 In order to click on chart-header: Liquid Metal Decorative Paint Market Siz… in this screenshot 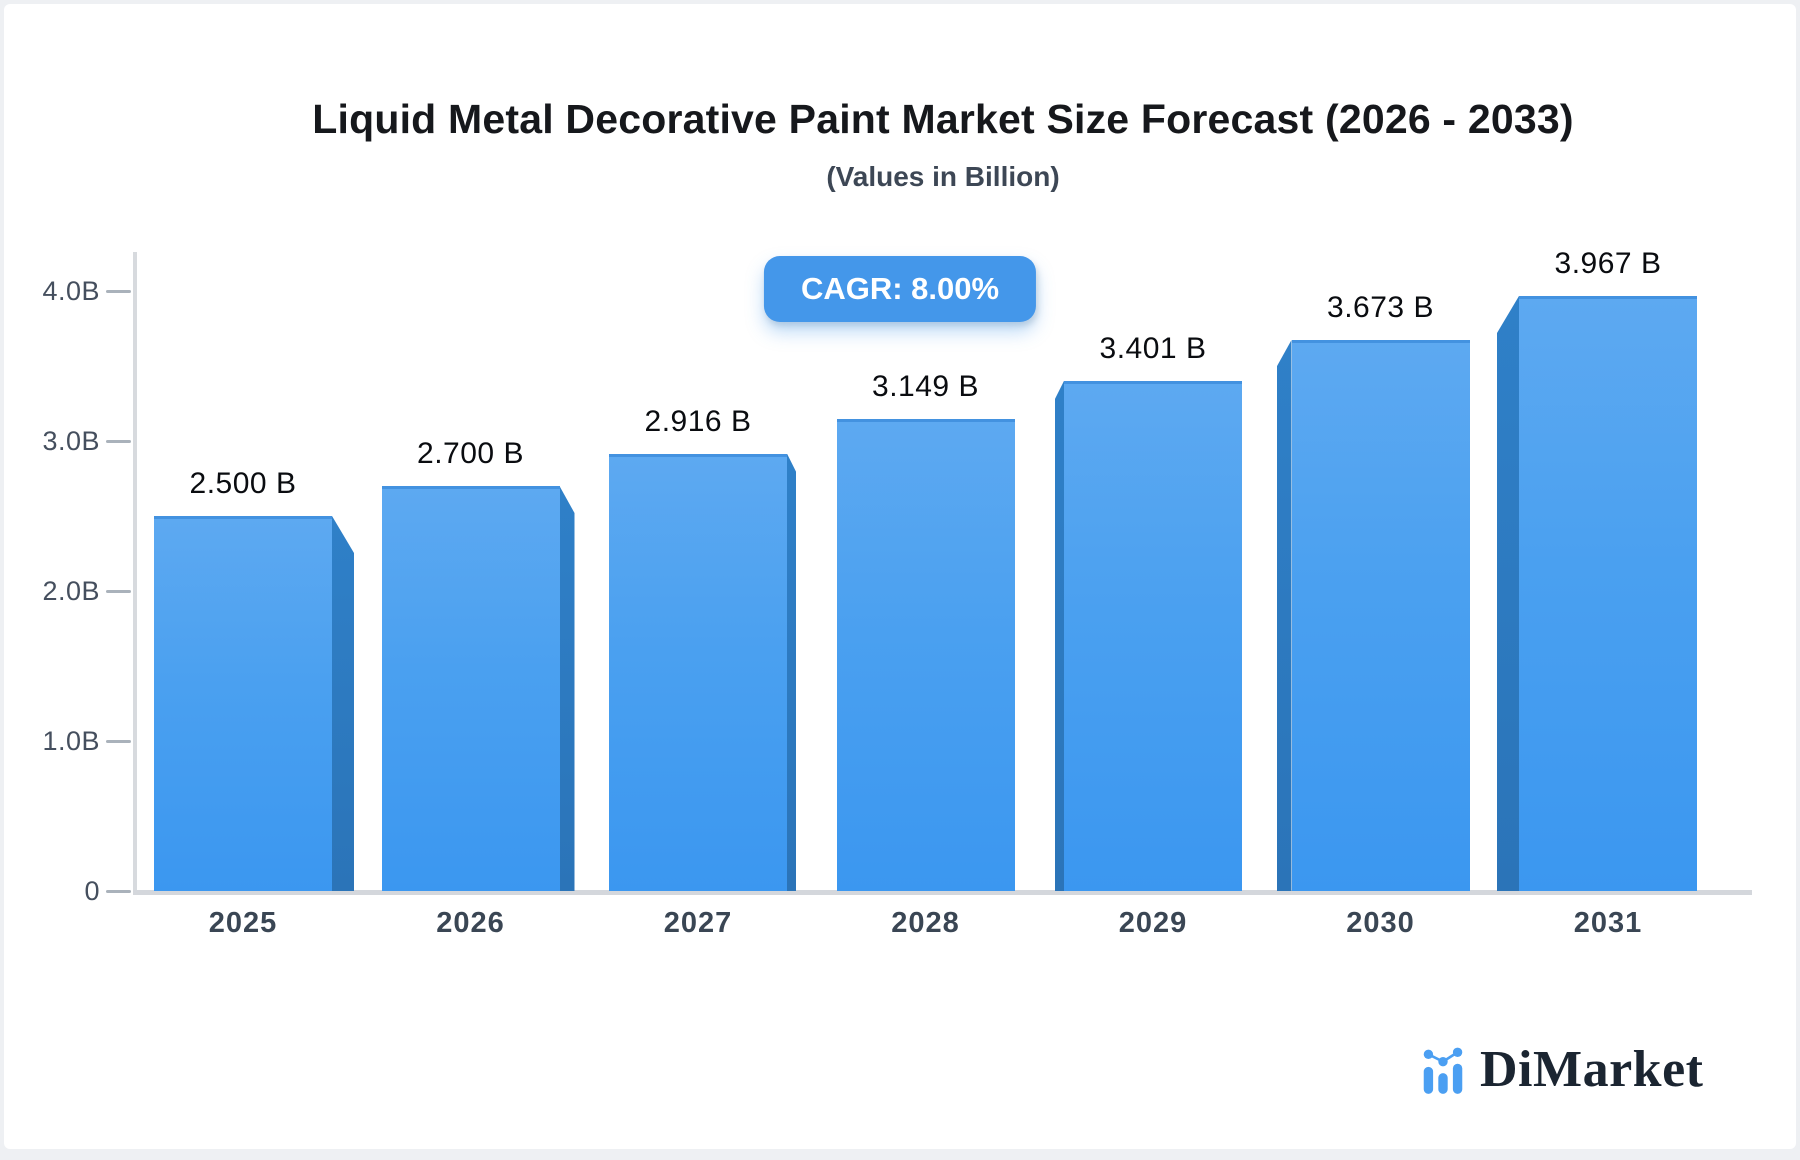, I will do `click(943, 98)`.